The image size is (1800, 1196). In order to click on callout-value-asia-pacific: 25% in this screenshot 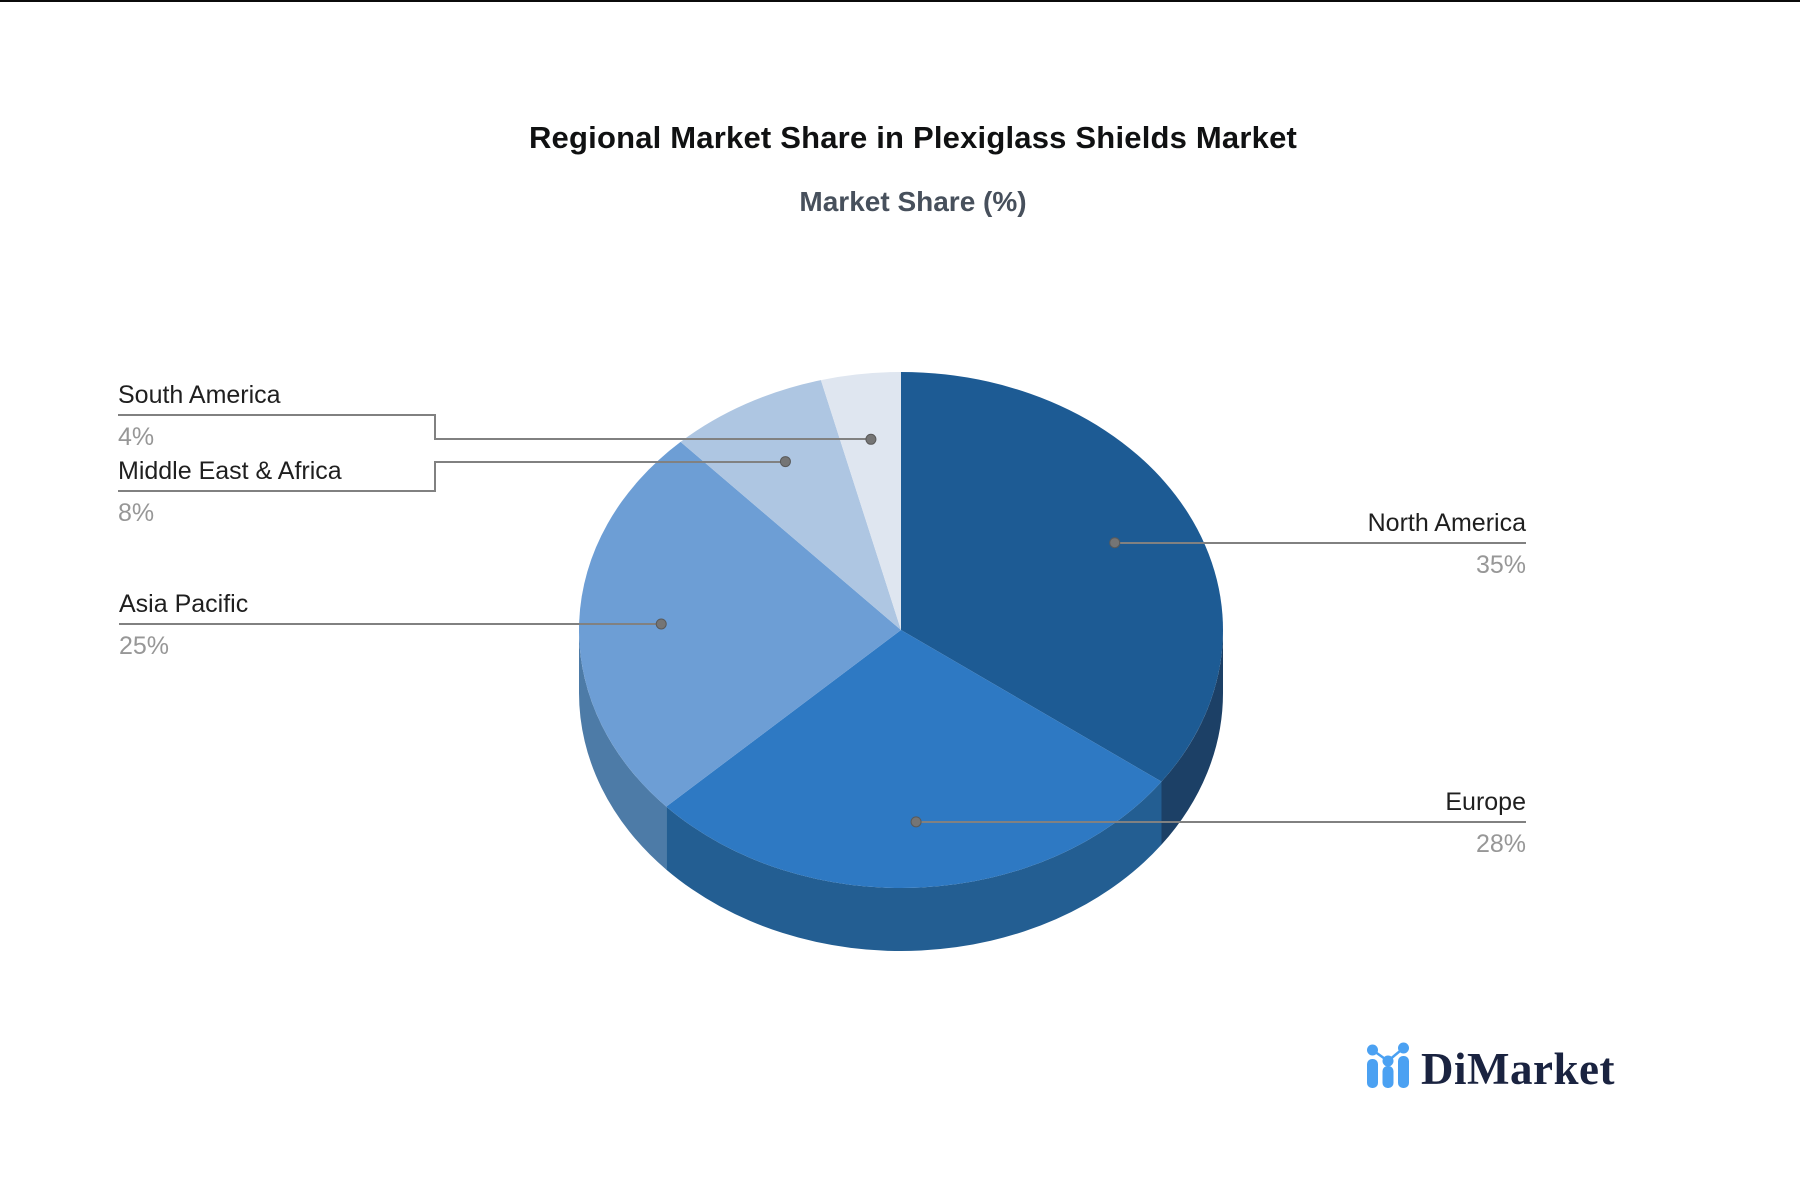, I will do `click(144, 646)`.